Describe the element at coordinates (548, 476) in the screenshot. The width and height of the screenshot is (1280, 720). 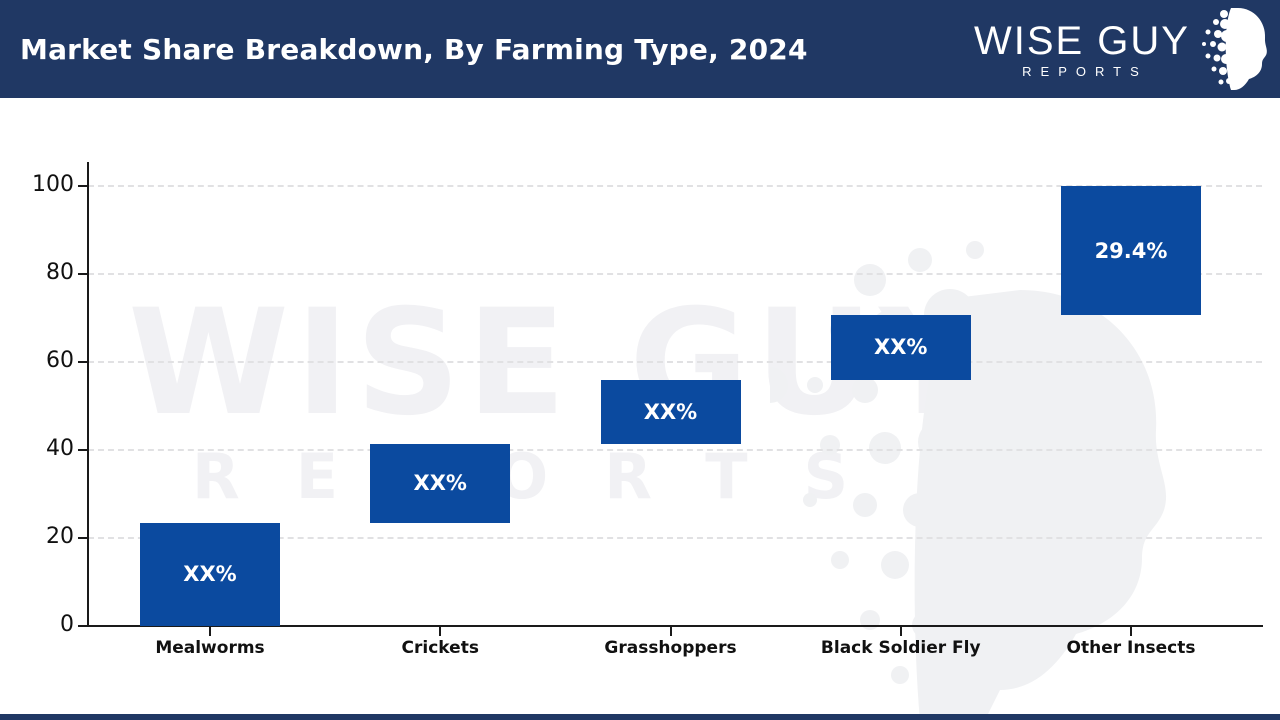
I see `watermark-reports: REPORTS` at that location.